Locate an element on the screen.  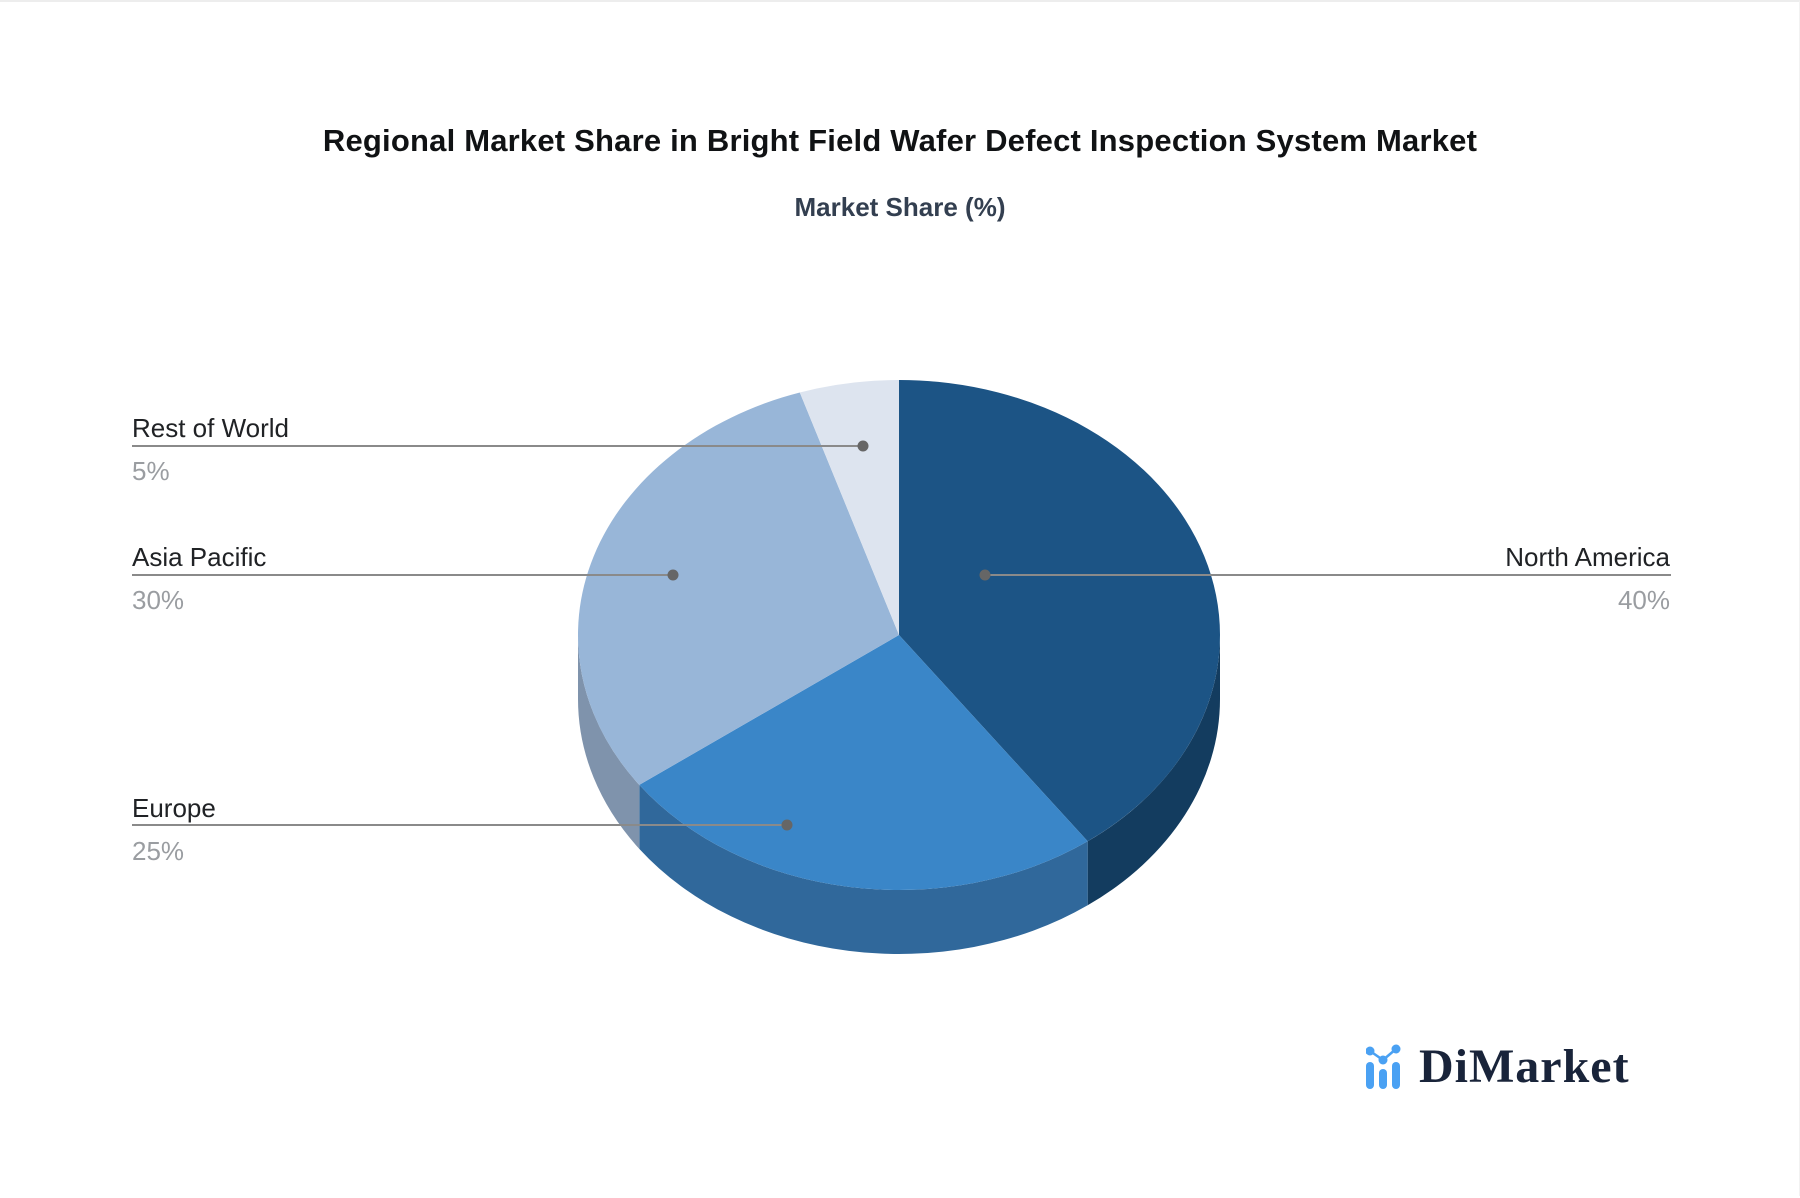
slice-label-rest-of-world: Rest of World is located at coordinates (211, 428).